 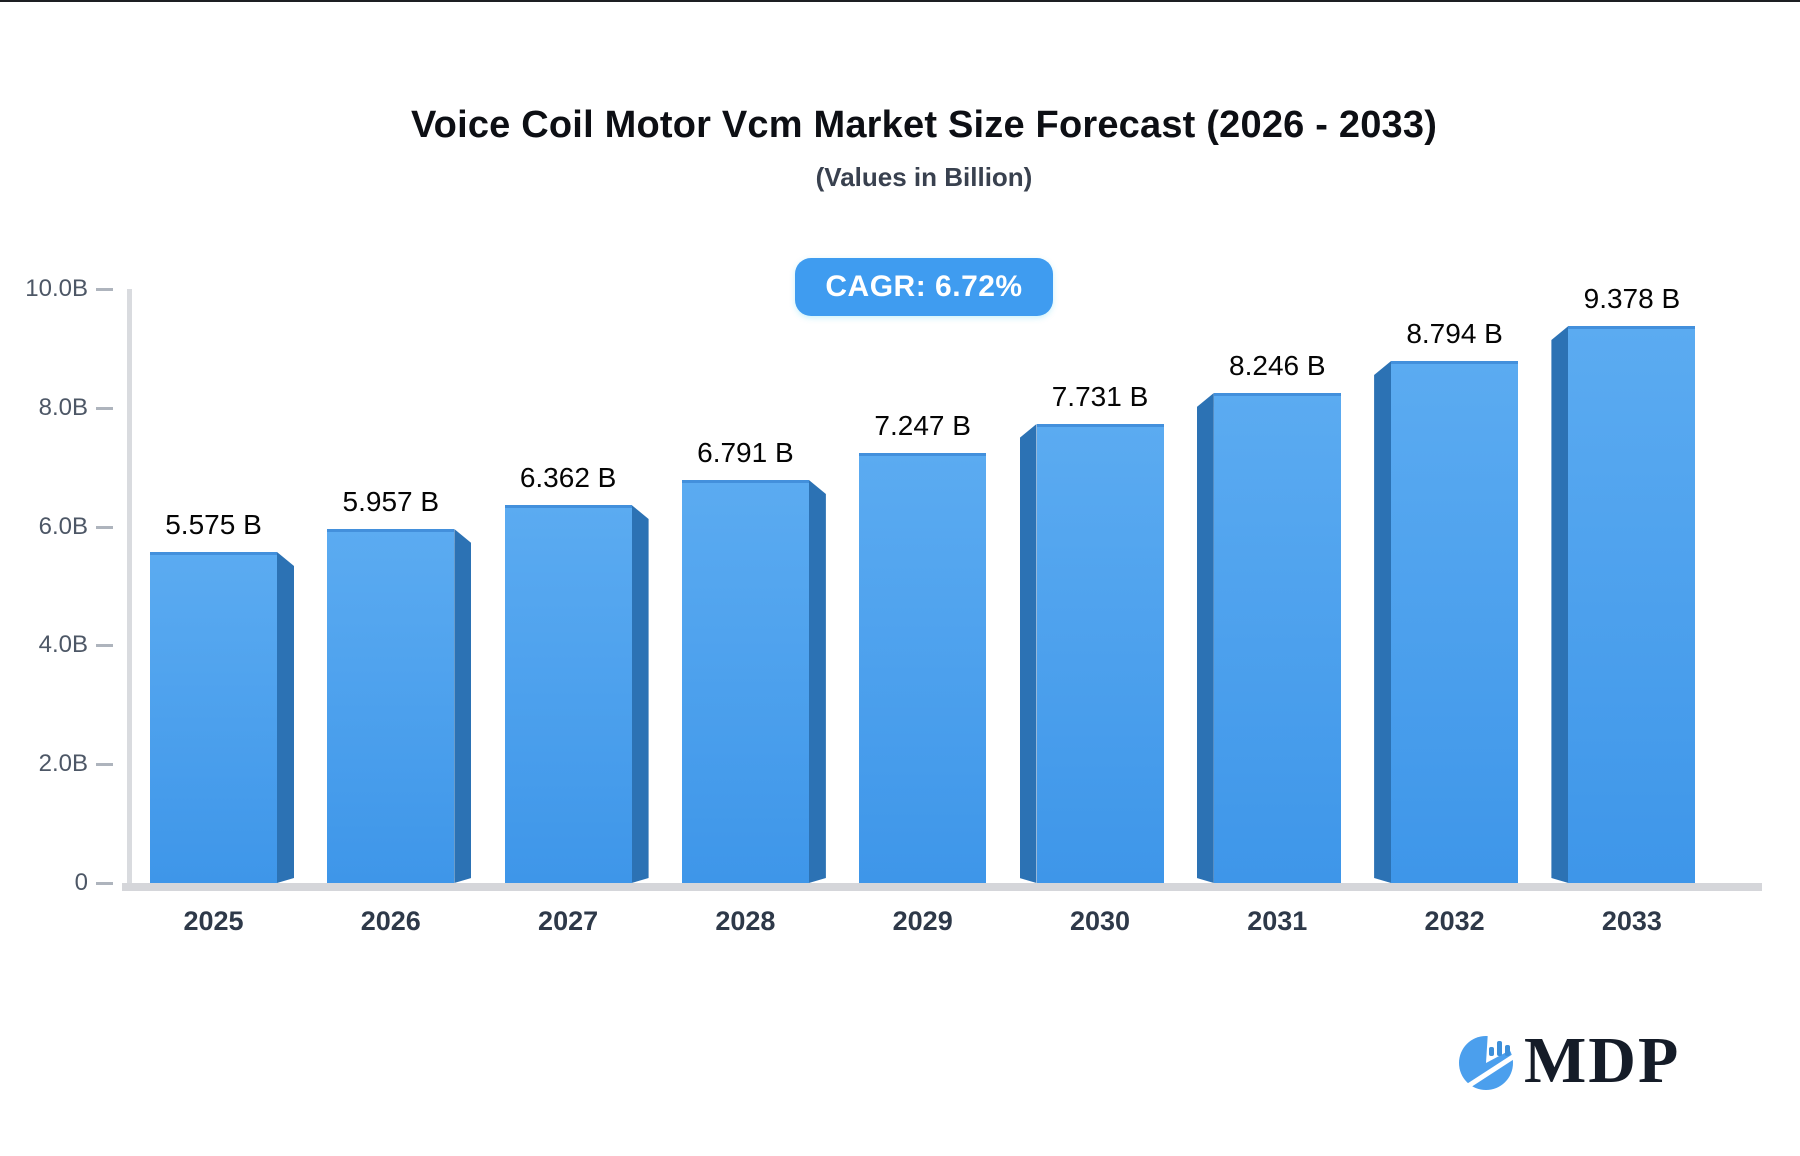 I want to click on bar-2025, so click(x=222, y=717).